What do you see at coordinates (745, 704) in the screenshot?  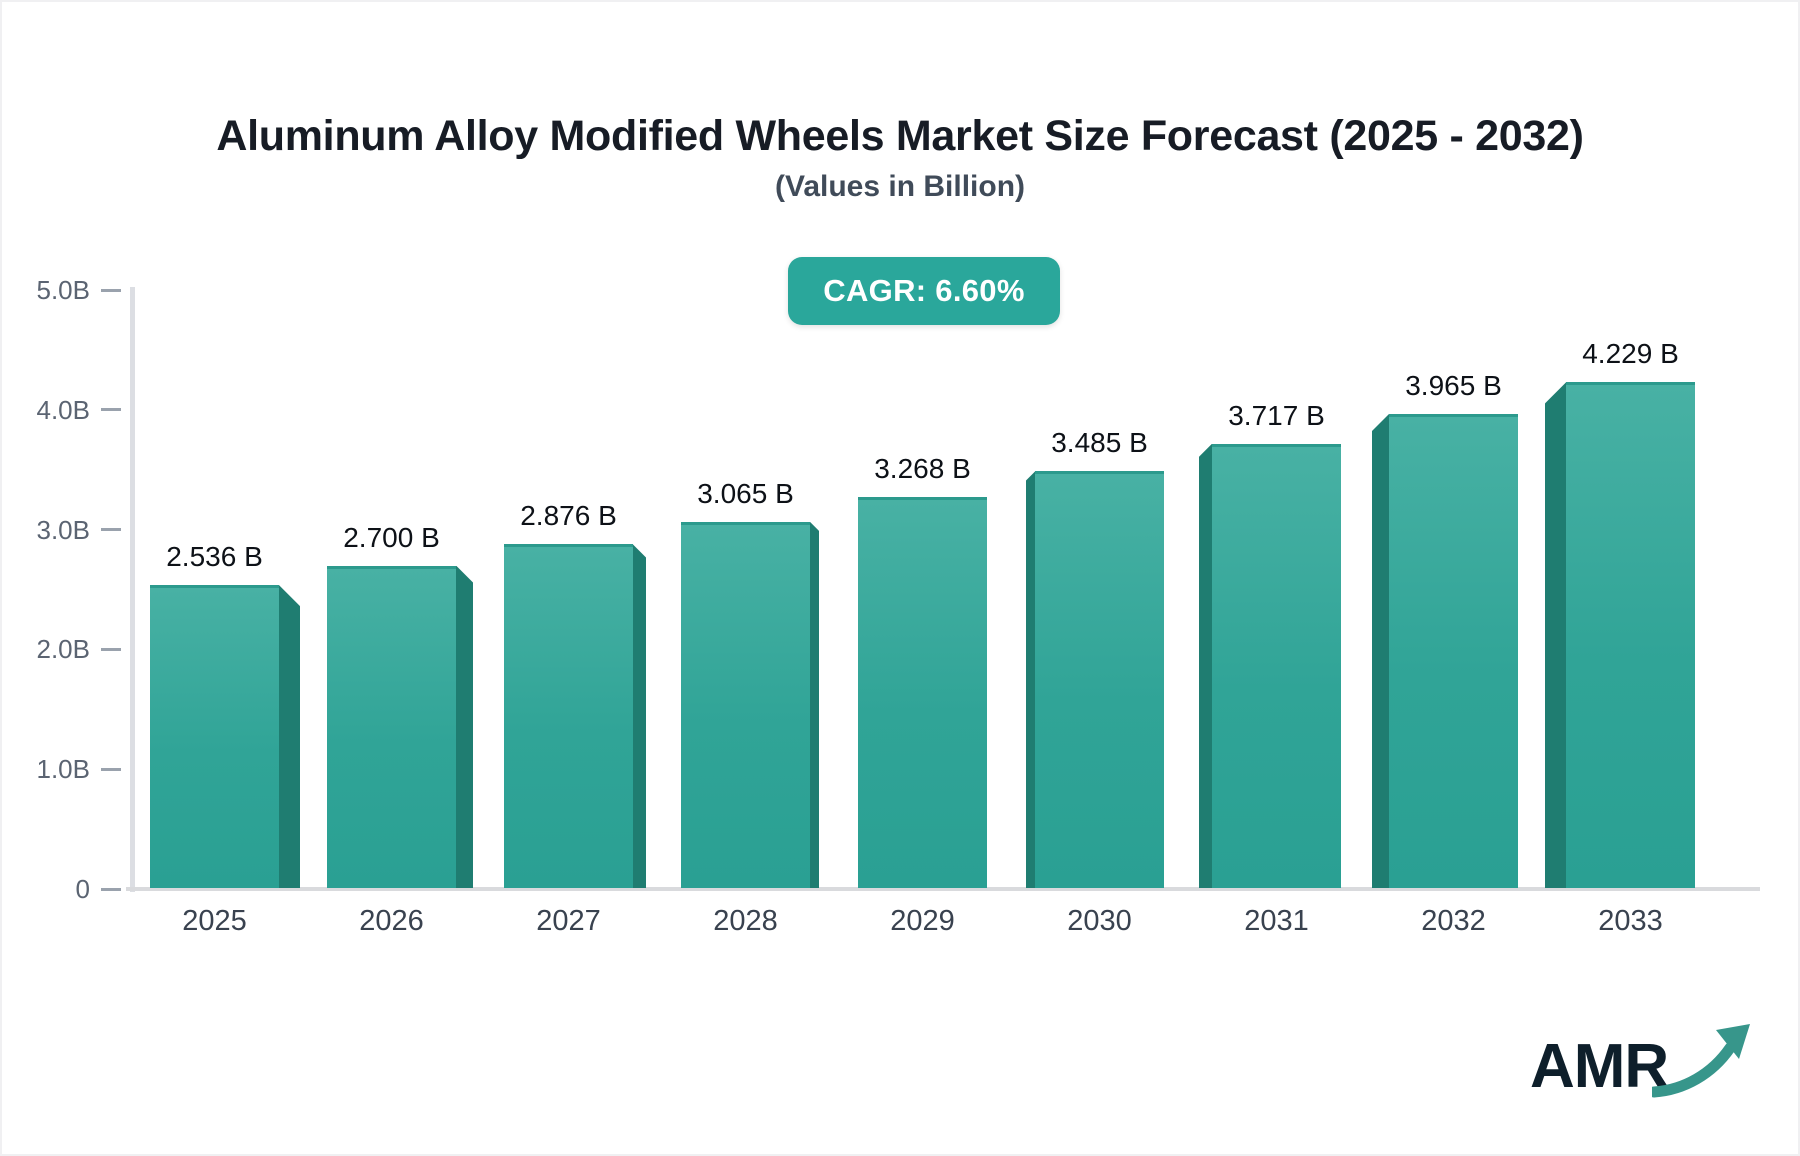 I see `bar-2028` at bounding box center [745, 704].